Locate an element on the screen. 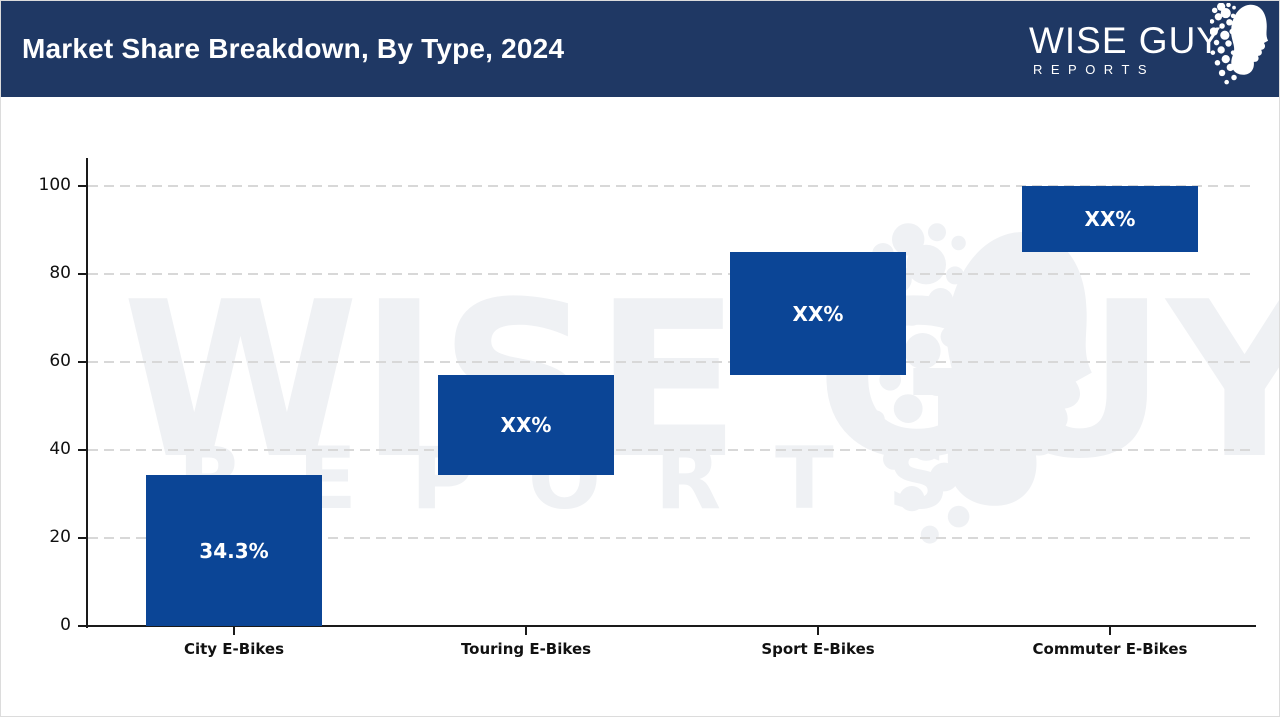 The width and height of the screenshot is (1280, 720). chart-title: Market Share Breakdown, By Type, 2024 is located at coordinates (293, 48).